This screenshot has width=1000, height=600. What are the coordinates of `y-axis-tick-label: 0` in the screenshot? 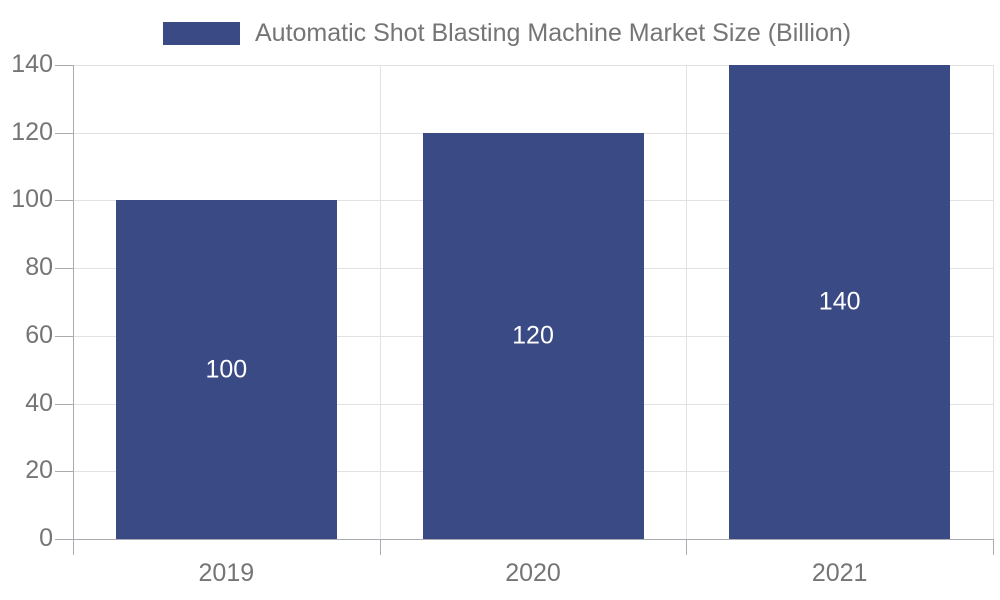 It's located at (46, 537).